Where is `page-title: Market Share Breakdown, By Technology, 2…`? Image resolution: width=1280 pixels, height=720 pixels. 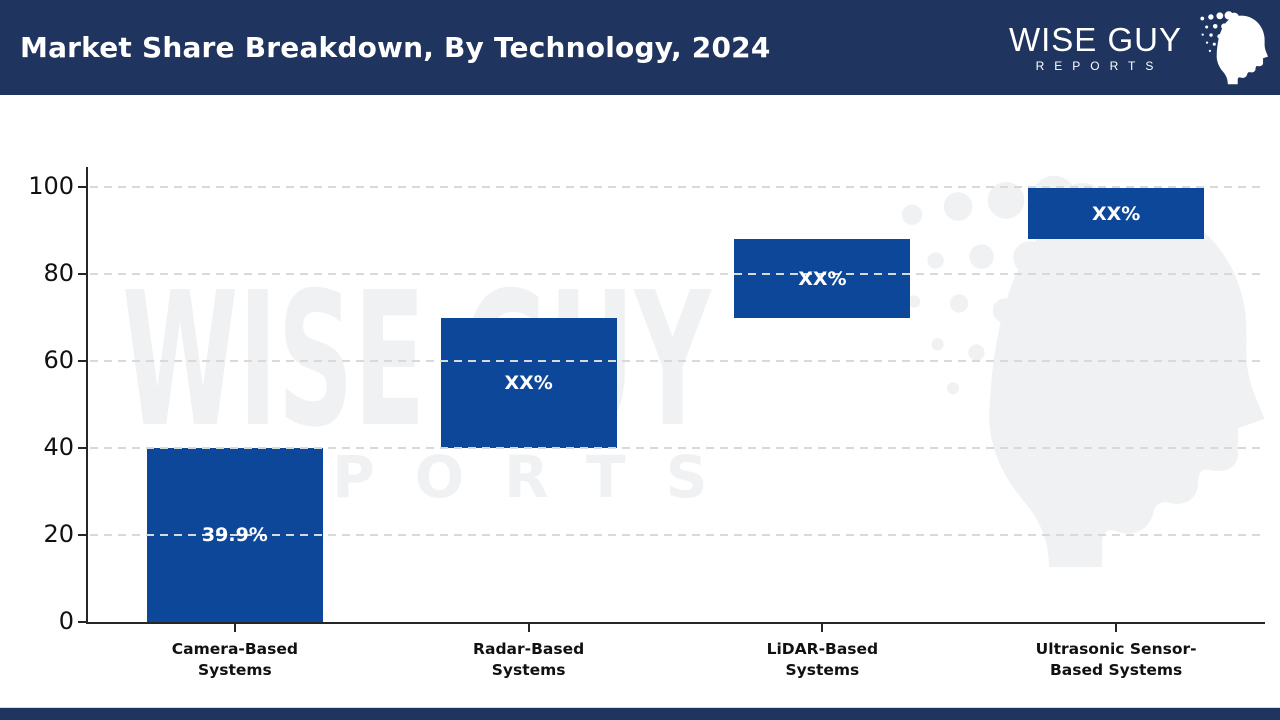 page-title: Market Share Breakdown, By Technology, 2… is located at coordinates (395, 47).